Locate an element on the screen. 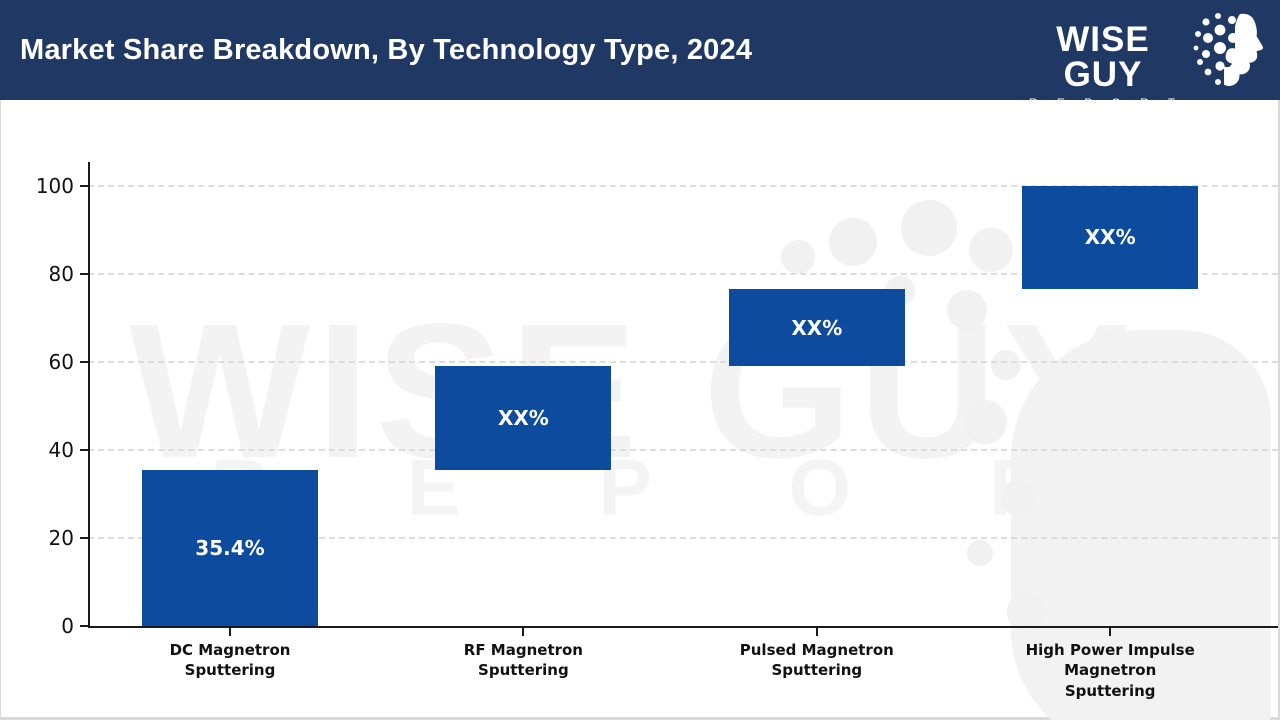 This screenshot has height=720, width=1280. x-tick-label: DC Magnetron Sputtering is located at coordinates (230, 660).